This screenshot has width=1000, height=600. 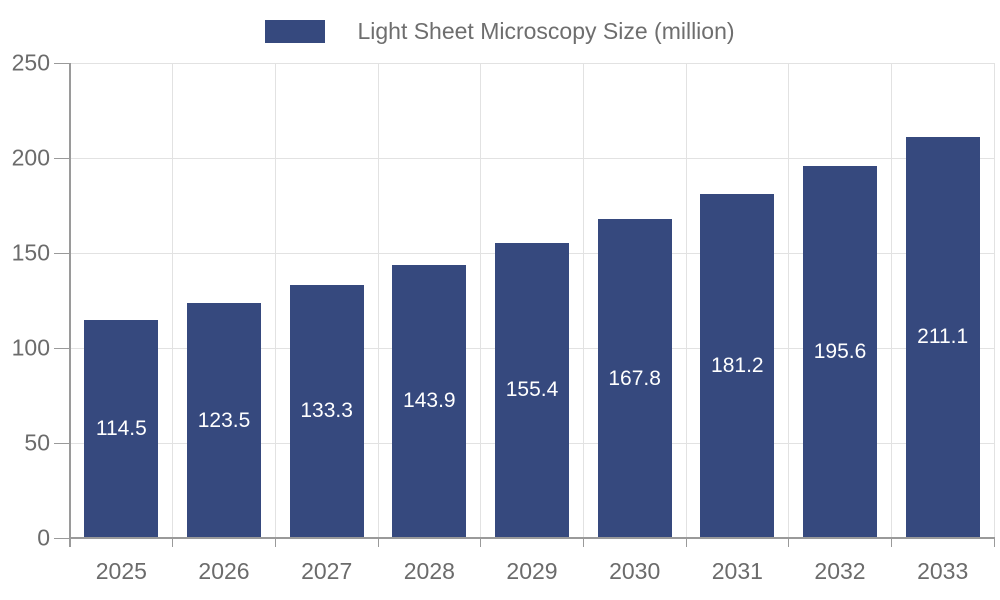 I want to click on y-axis-tick-label: 250, so click(x=30, y=62).